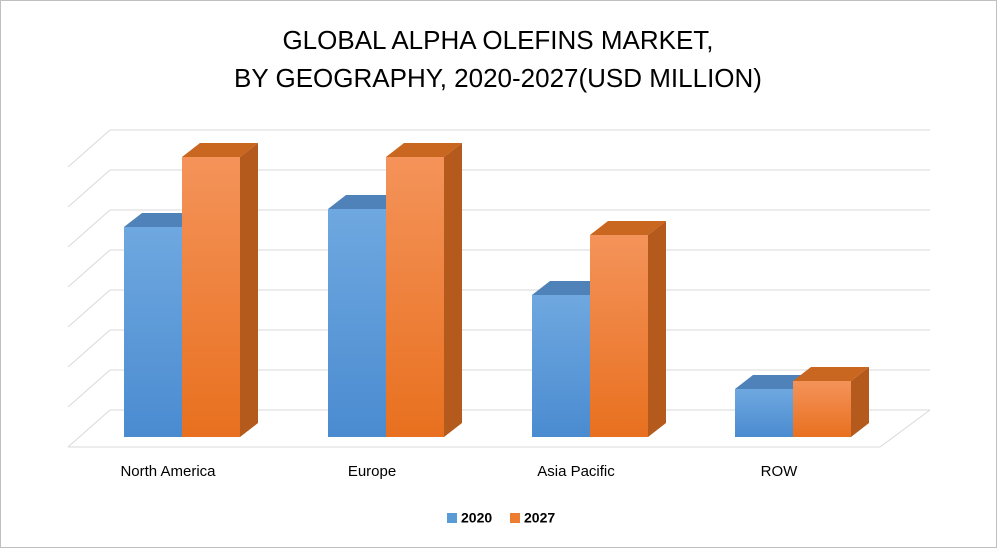 This screenshot has height=548, width=997. What do you see at coordinates (539, 518) in the screenshot?
I see `legend-label: 2027` at bounding box center [539, 518].